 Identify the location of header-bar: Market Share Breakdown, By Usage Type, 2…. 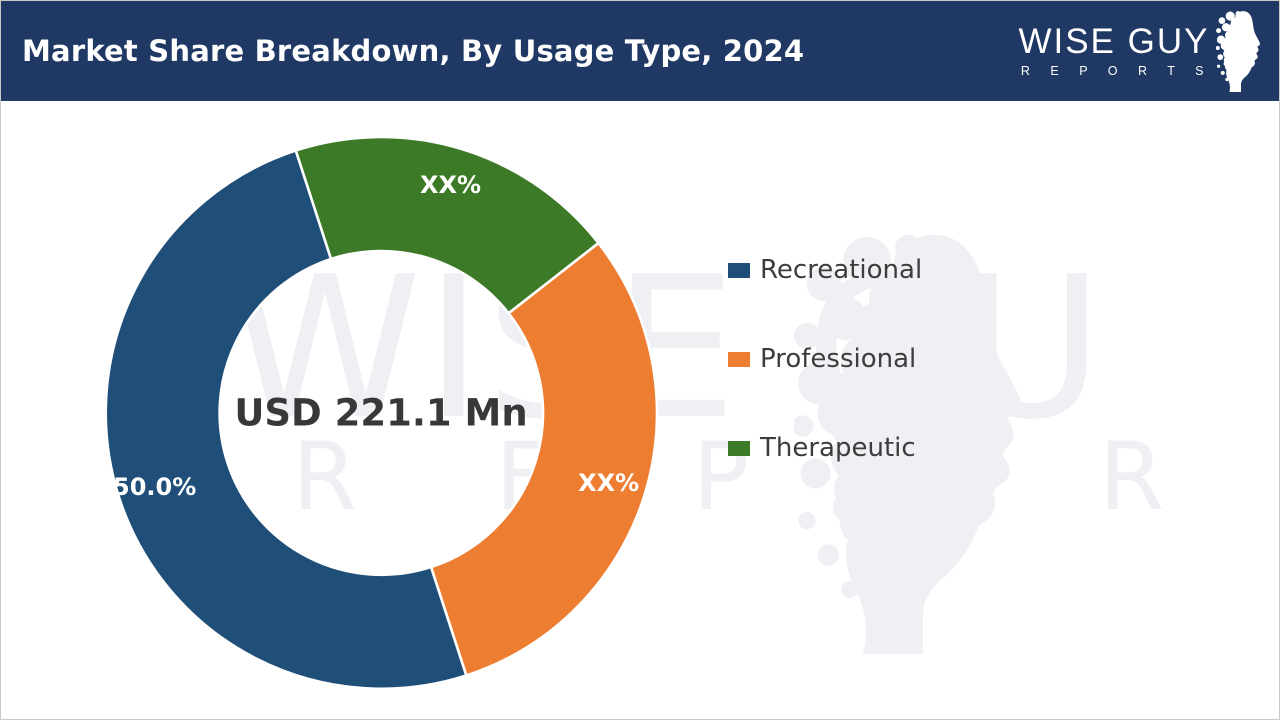
(640, 50).